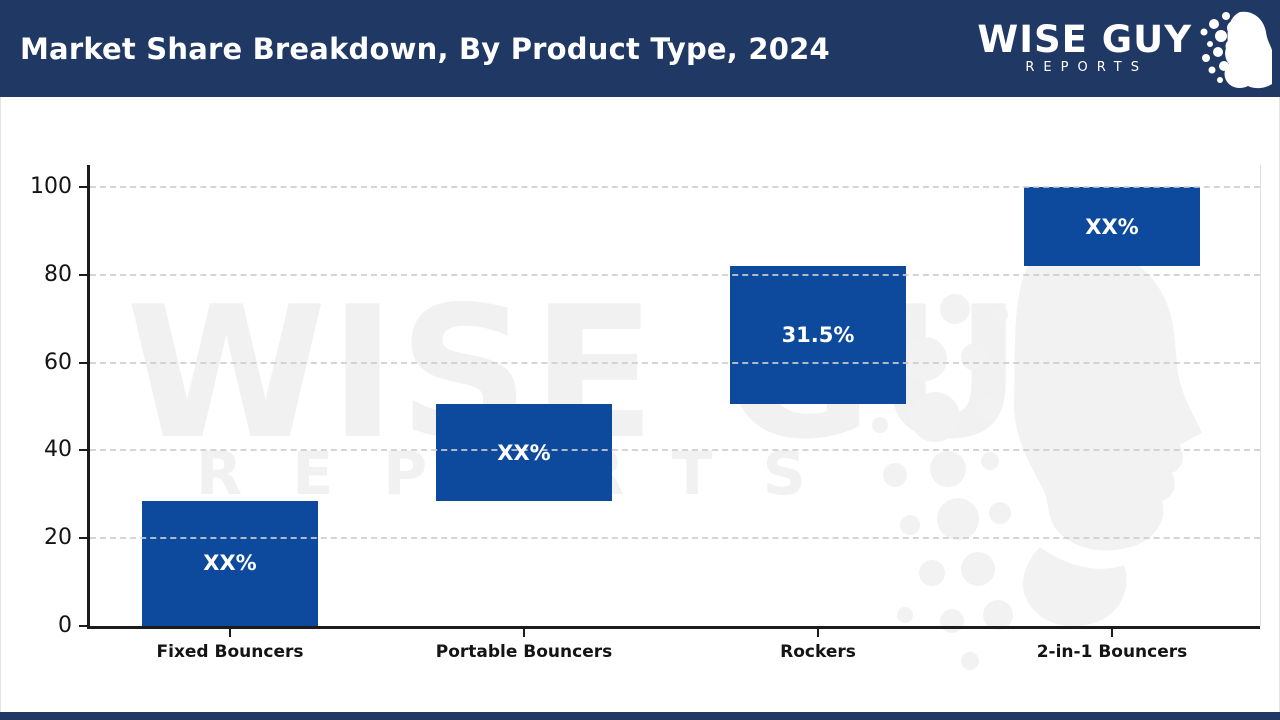 This screenshot has height=720, width=1280. What do you see at coordinates (230, 652) in the screenshot?
I see `x-category-label-fixed-bouncers: Fixed Bouncers` at bounding box center [230, 652].